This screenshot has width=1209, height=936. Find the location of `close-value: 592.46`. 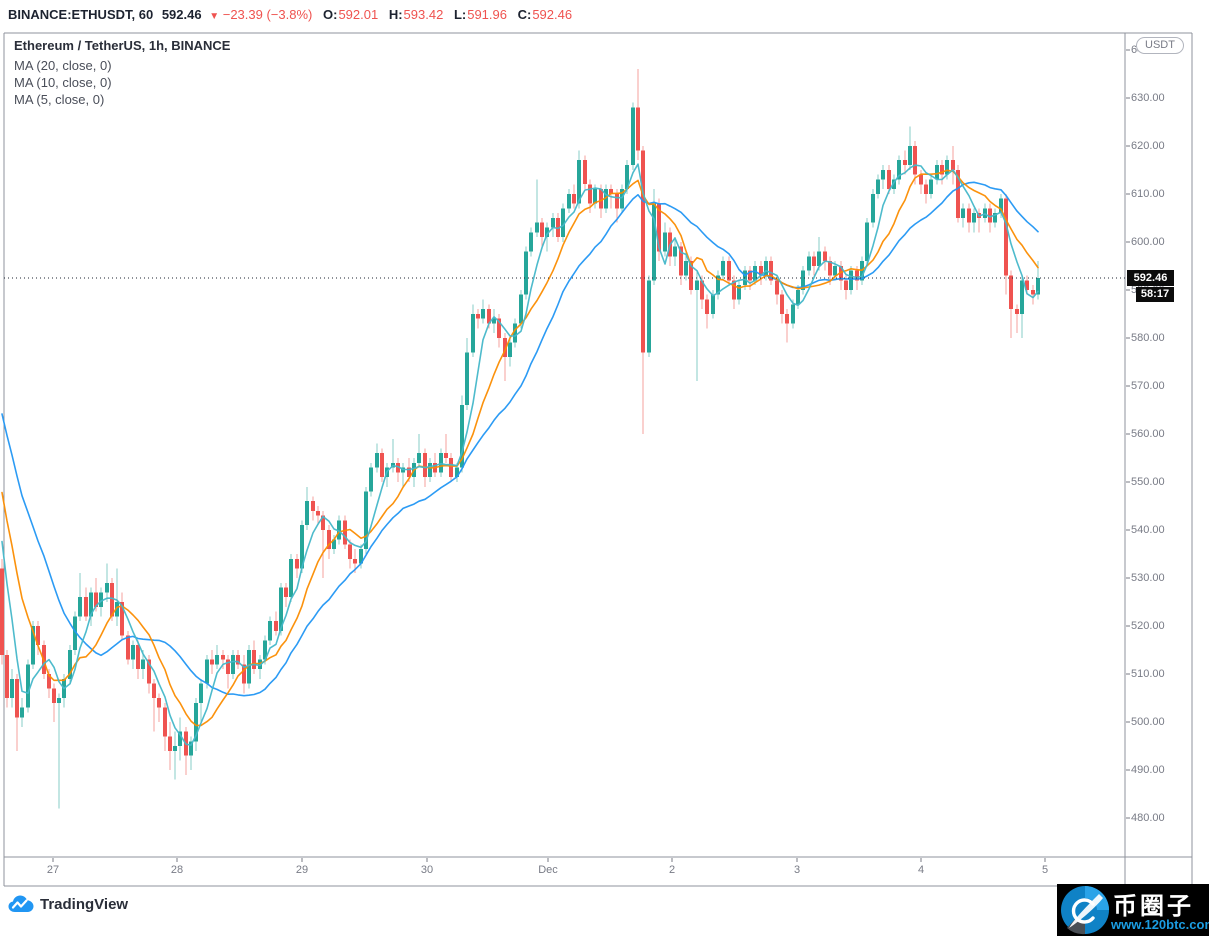

close-value: 592.46 is located at coordinates (552, 14).